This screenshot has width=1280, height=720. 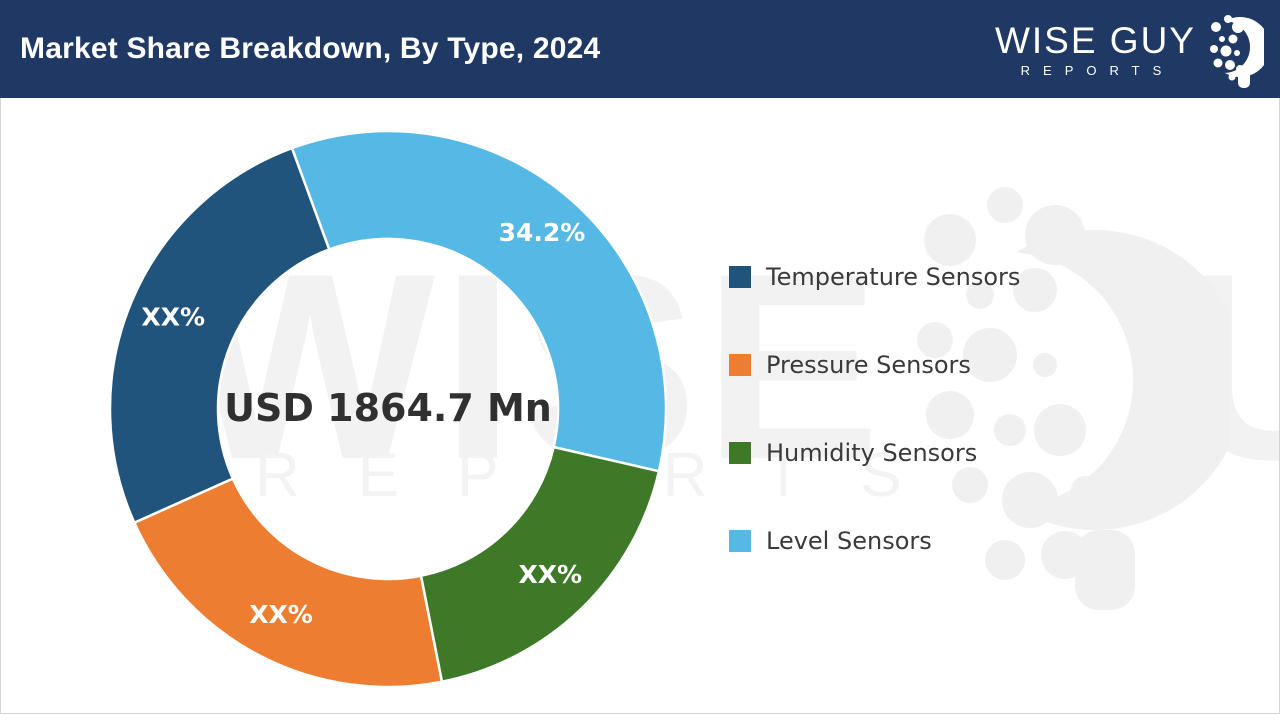 What do you see at coordinates (281, 614) in the screenshot?
I see `slice-label-pressure-sensors: XX%` at bounding box center [281, 614].